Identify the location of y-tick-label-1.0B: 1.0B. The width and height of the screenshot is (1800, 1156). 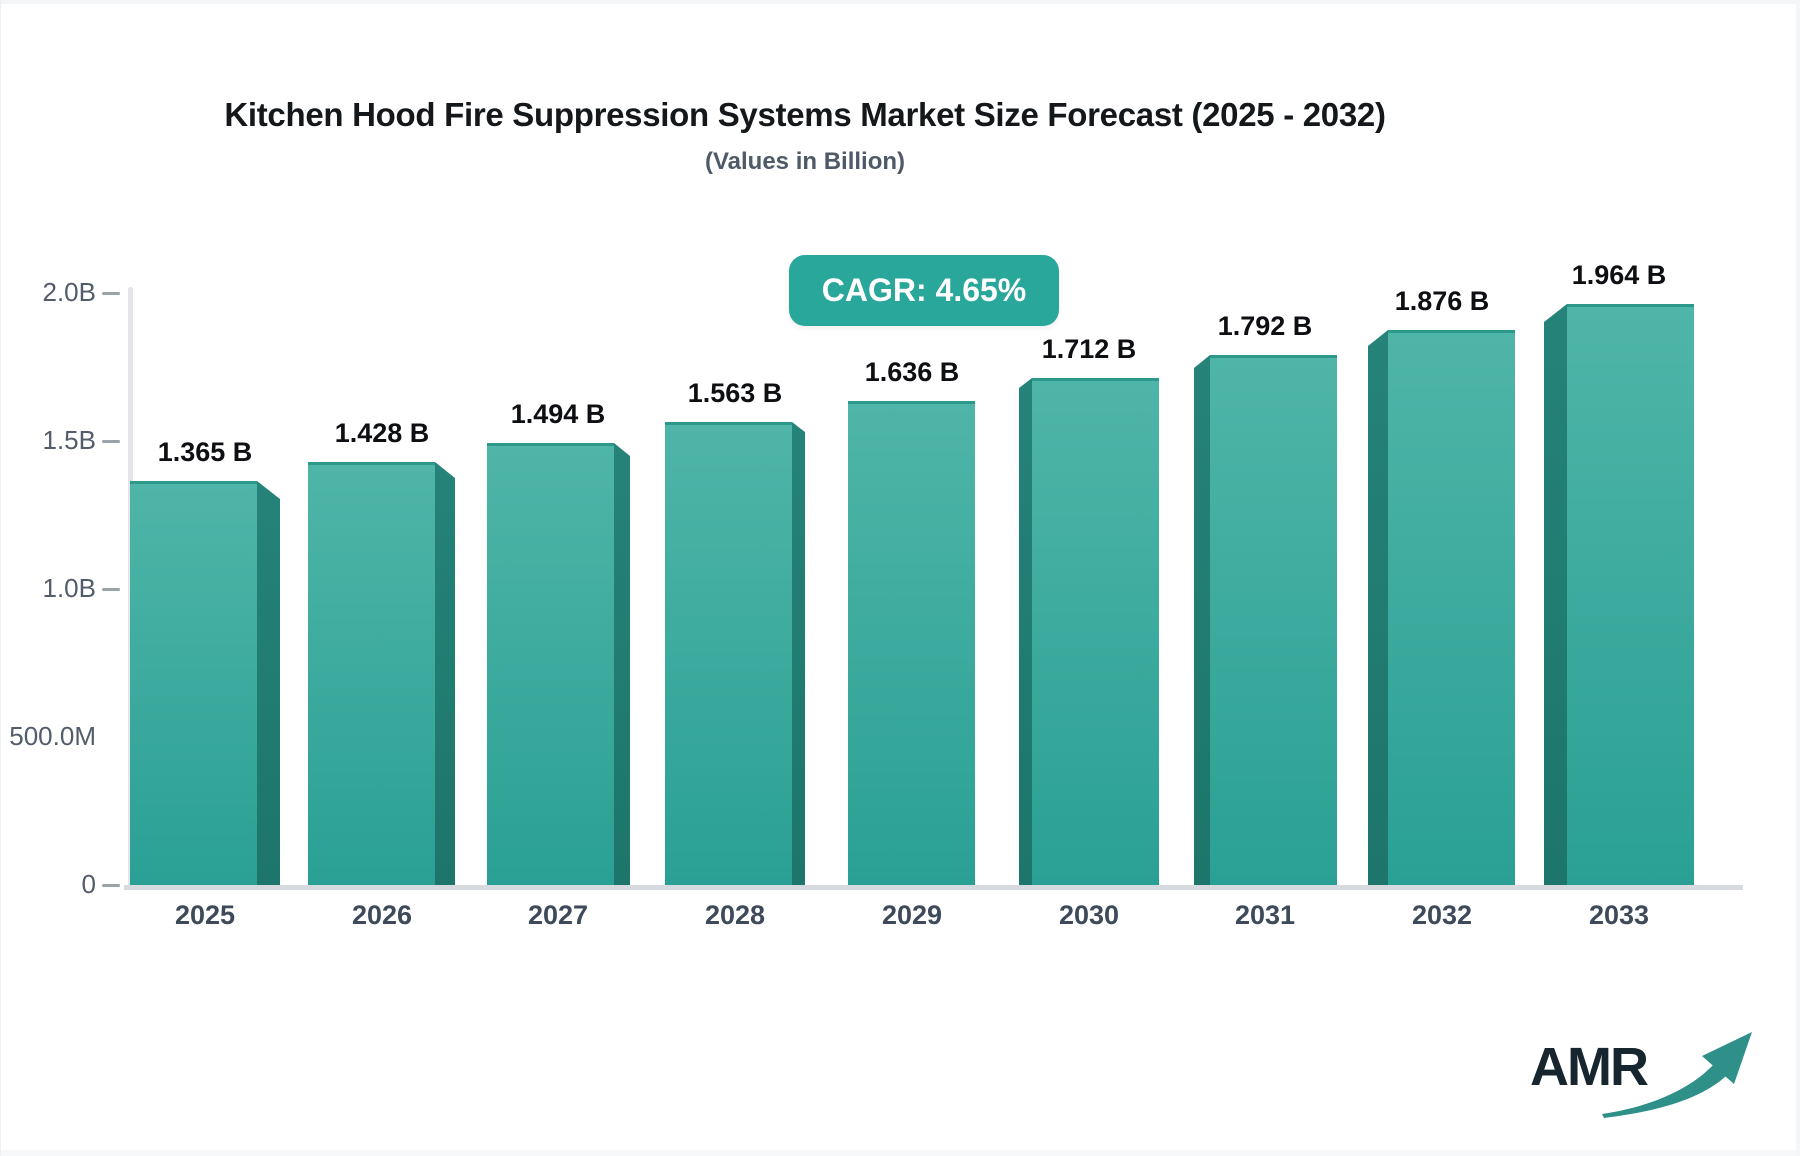
(69, 588).